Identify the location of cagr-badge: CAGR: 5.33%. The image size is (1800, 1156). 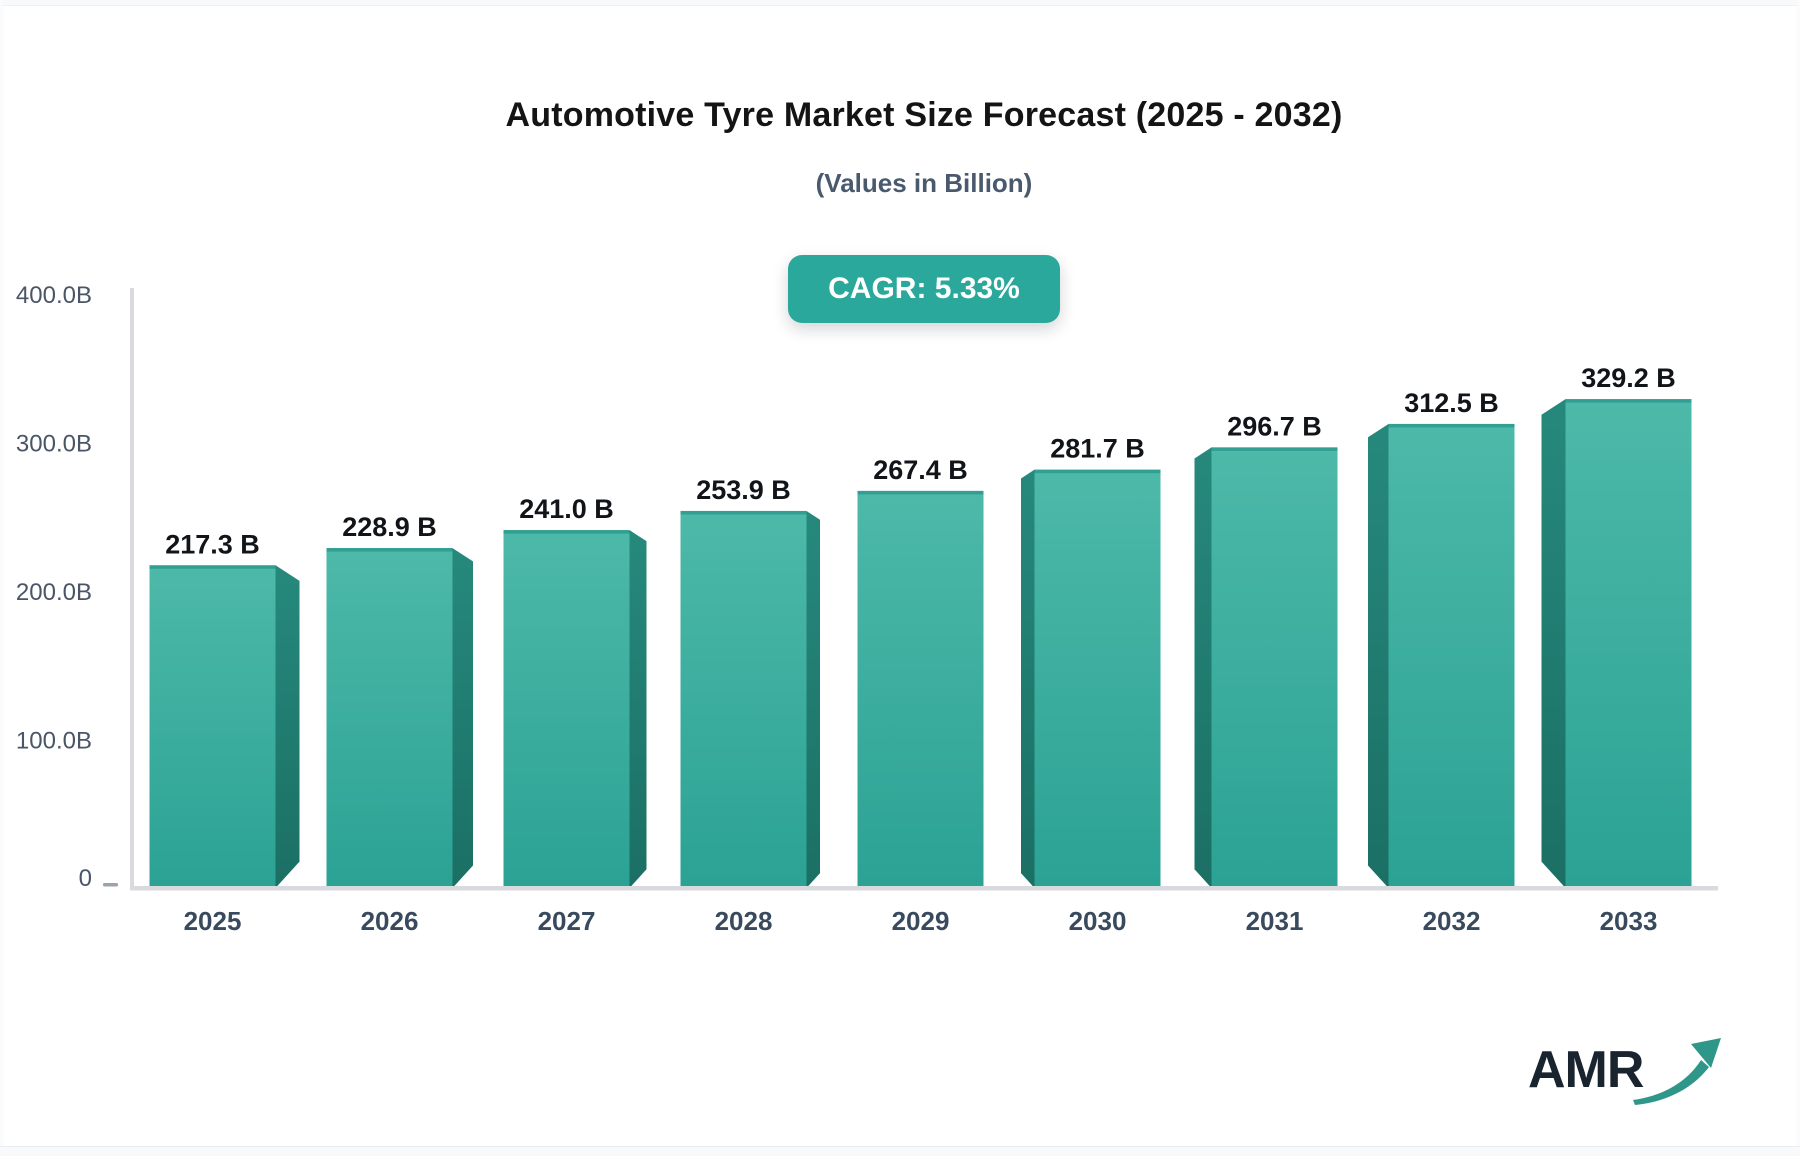
(924, 289).